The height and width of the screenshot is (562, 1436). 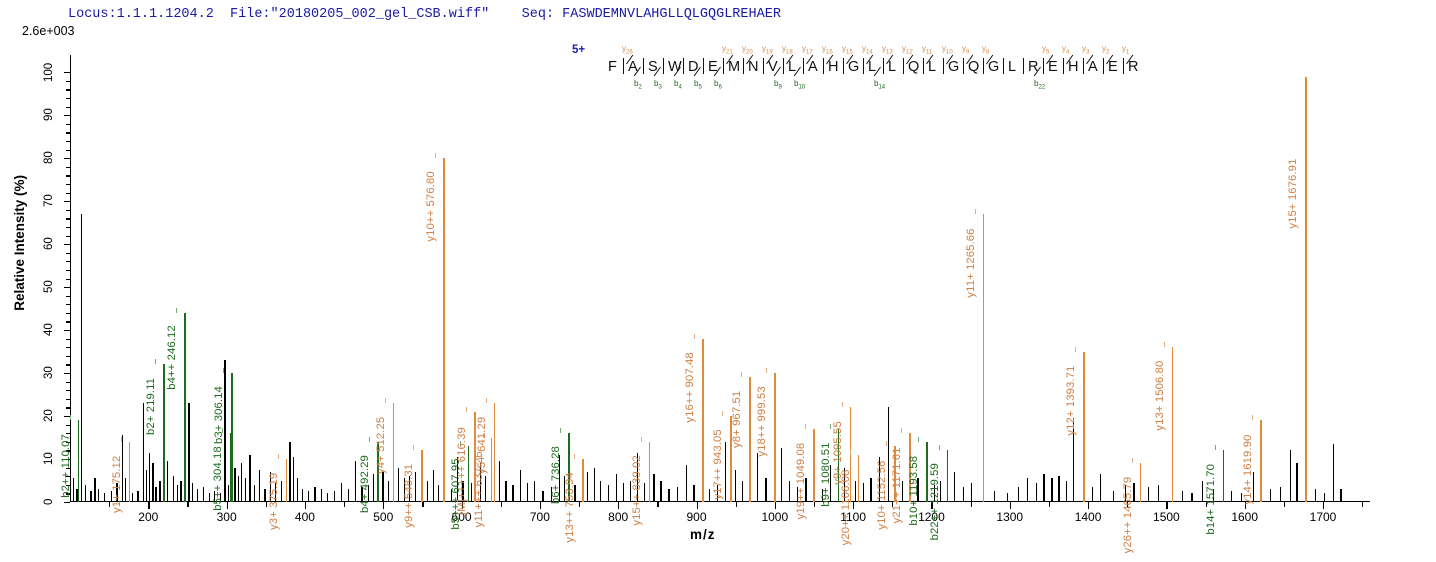 What do you see at coordinates (966, 50) in the screenshot?
I see `ladder-y-ion-label: y9` at bounding box center [966, 50].